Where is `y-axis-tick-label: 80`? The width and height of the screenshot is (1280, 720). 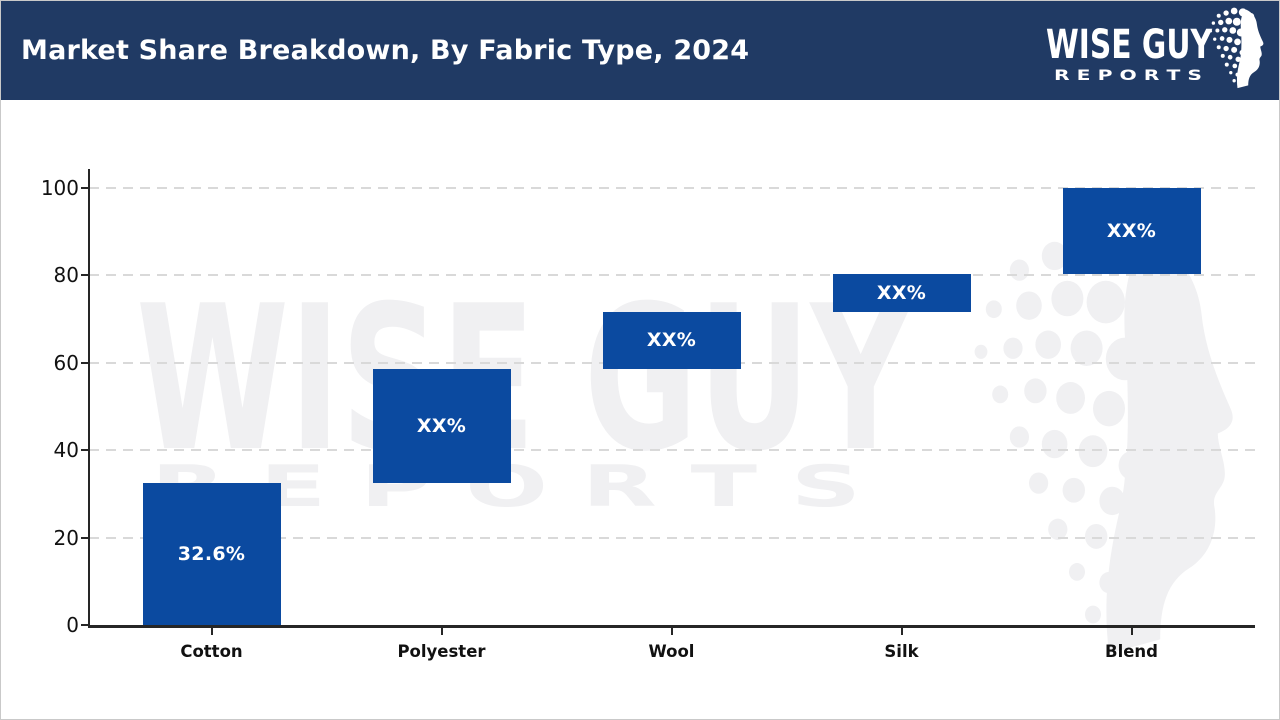
y-axis-tick-label: 80 is located at coordinates (66, 275).